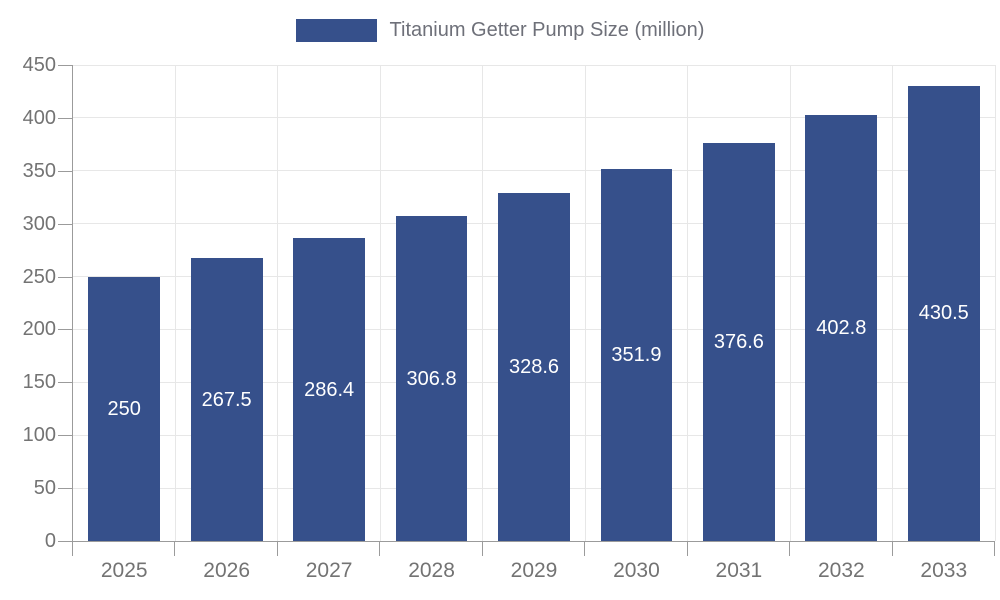 The height and width of the screenshot is (600, 1000). I want to click on y-tick-label: 450, so click(39, 65).